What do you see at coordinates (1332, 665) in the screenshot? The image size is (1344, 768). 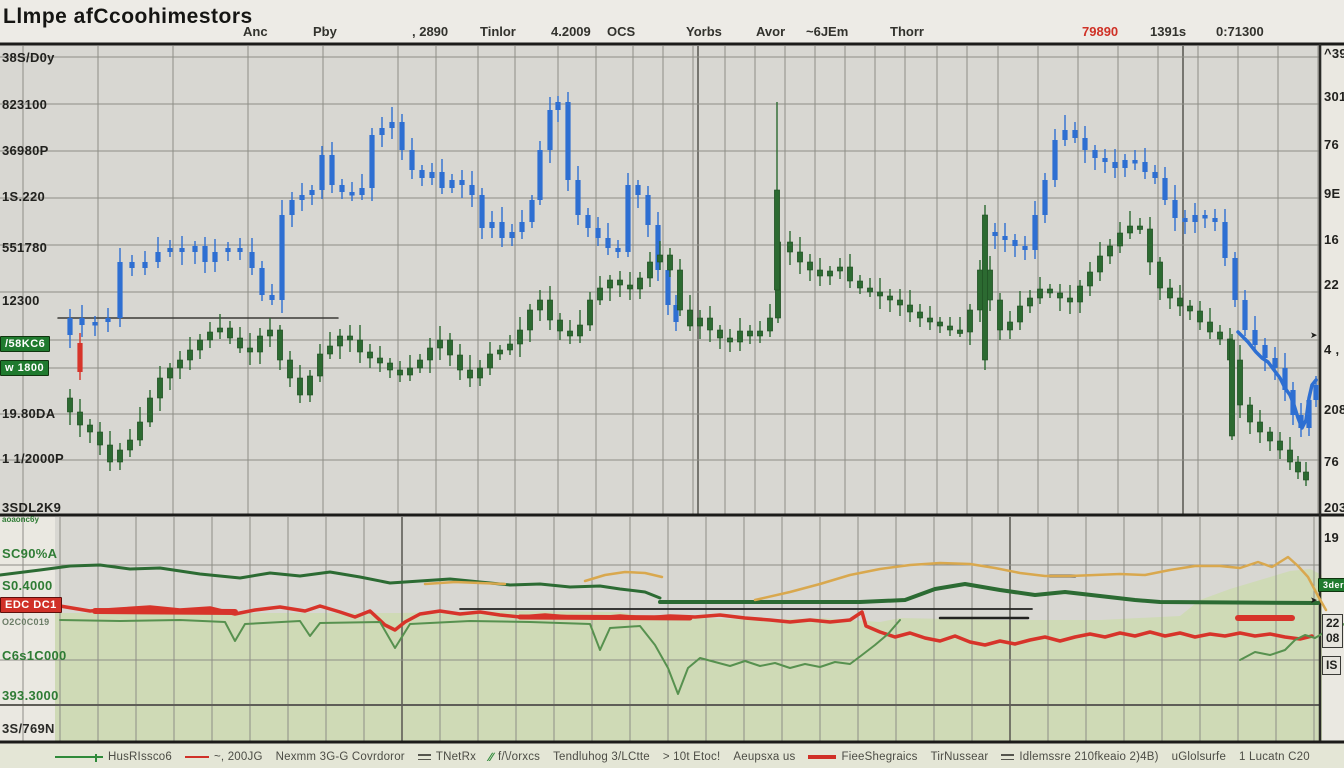 I see `right-axis-box: IS` at bounding box center [1332, 665].